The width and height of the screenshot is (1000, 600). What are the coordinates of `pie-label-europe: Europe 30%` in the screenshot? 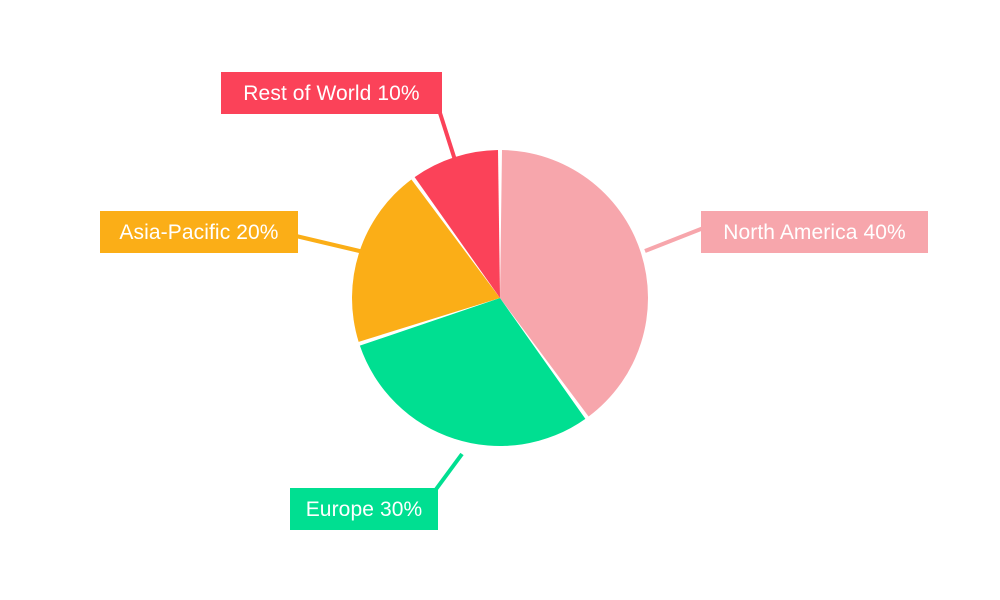 It's located at (364, 509).